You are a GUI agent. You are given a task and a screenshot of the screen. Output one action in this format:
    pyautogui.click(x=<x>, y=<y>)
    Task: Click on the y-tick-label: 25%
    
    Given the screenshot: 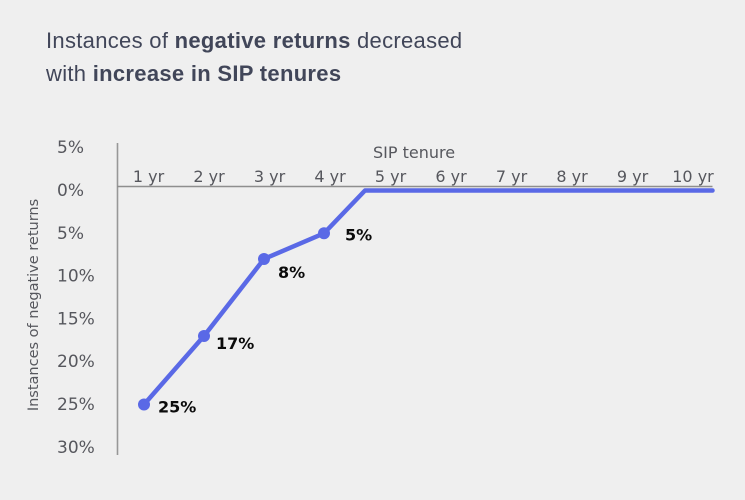 What is the action you would take?
    pyautogui.click(x=76, y=405)
    